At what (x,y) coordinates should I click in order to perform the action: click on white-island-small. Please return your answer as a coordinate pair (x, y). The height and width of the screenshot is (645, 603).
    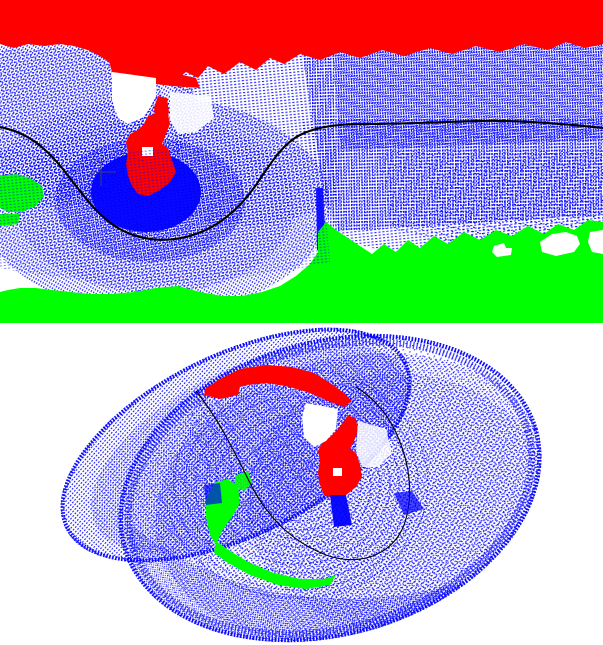
    Looking at the image, I should click on (502, 250).